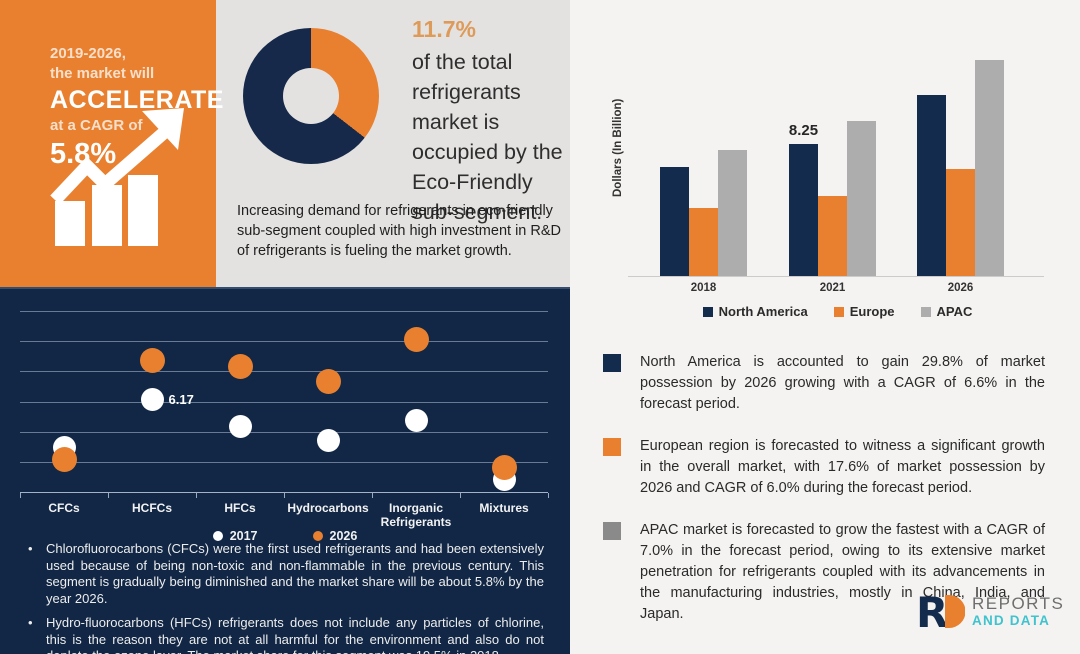 The image size is (1080, 654). I want to click on dot-2017-hcfcs, so click(152, 400).